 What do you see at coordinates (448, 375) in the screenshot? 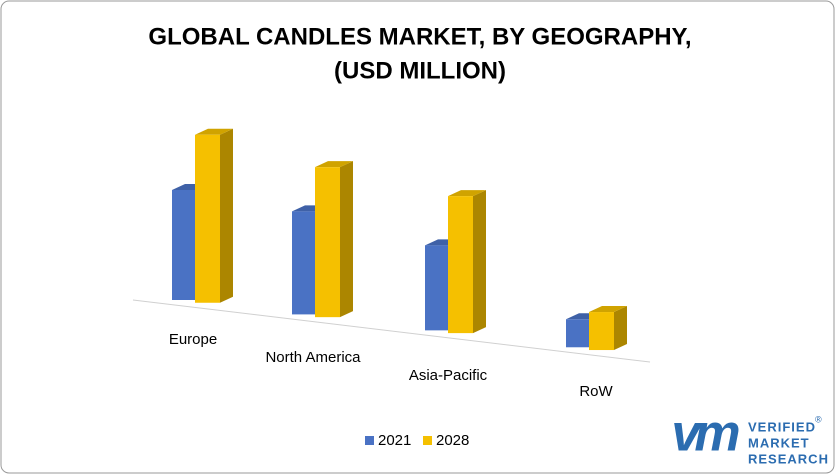
I see `x-tick-label: Asia-Pacific` at bounding box center [448, 375].